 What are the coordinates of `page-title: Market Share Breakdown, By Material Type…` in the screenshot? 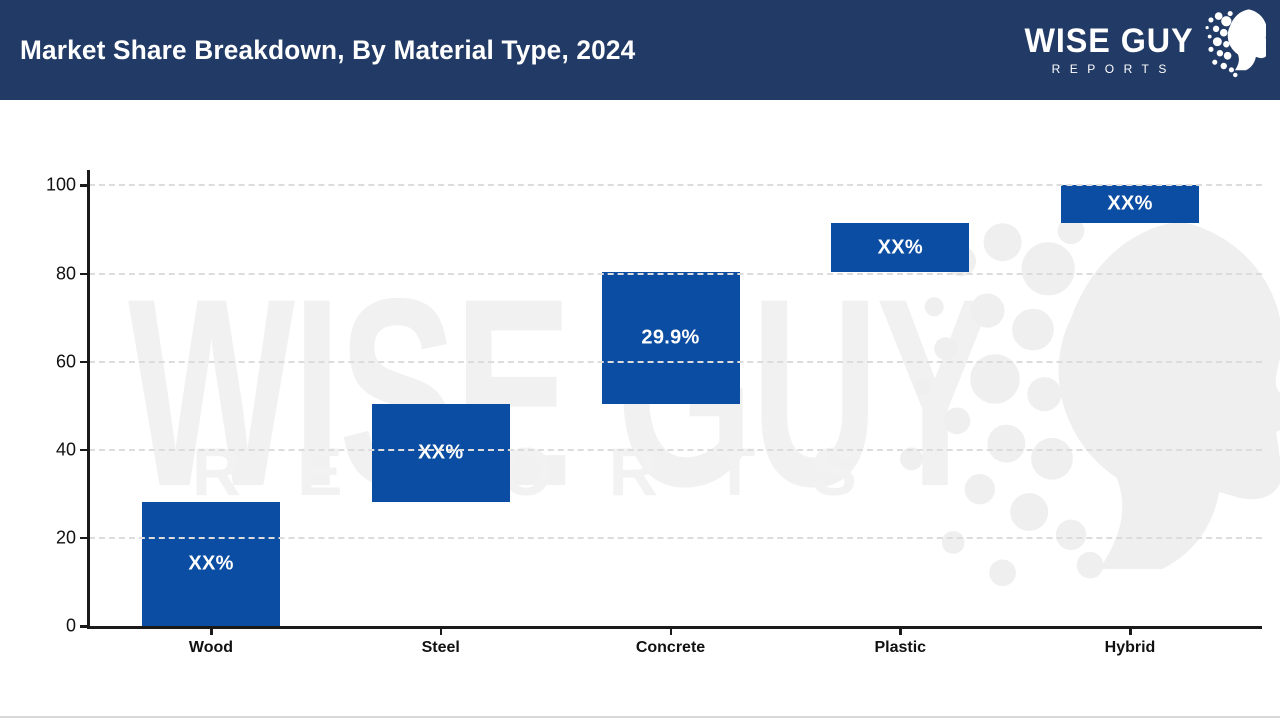 It's located at (328, 49).